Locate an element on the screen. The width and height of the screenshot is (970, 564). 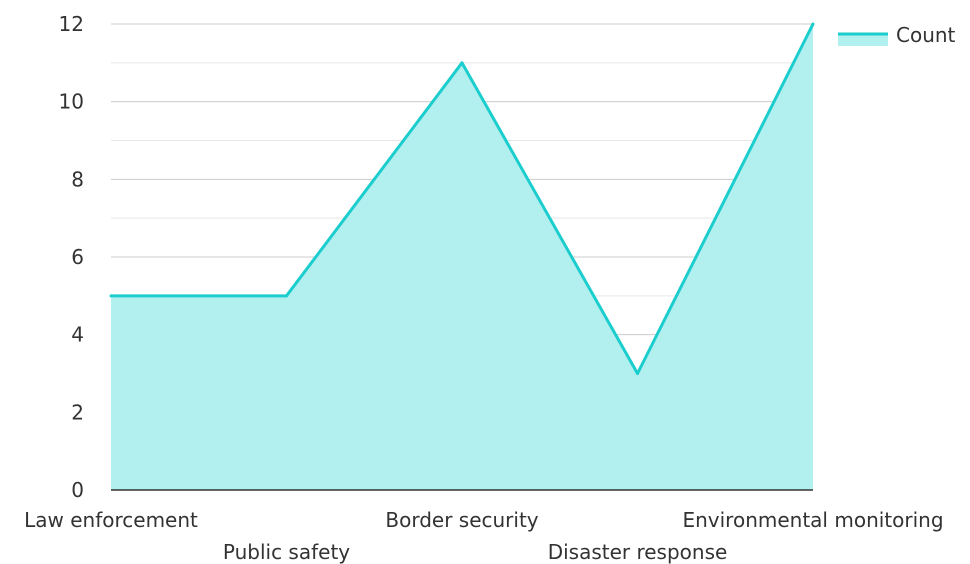
legend: Count is located at coordinates (897, 35).